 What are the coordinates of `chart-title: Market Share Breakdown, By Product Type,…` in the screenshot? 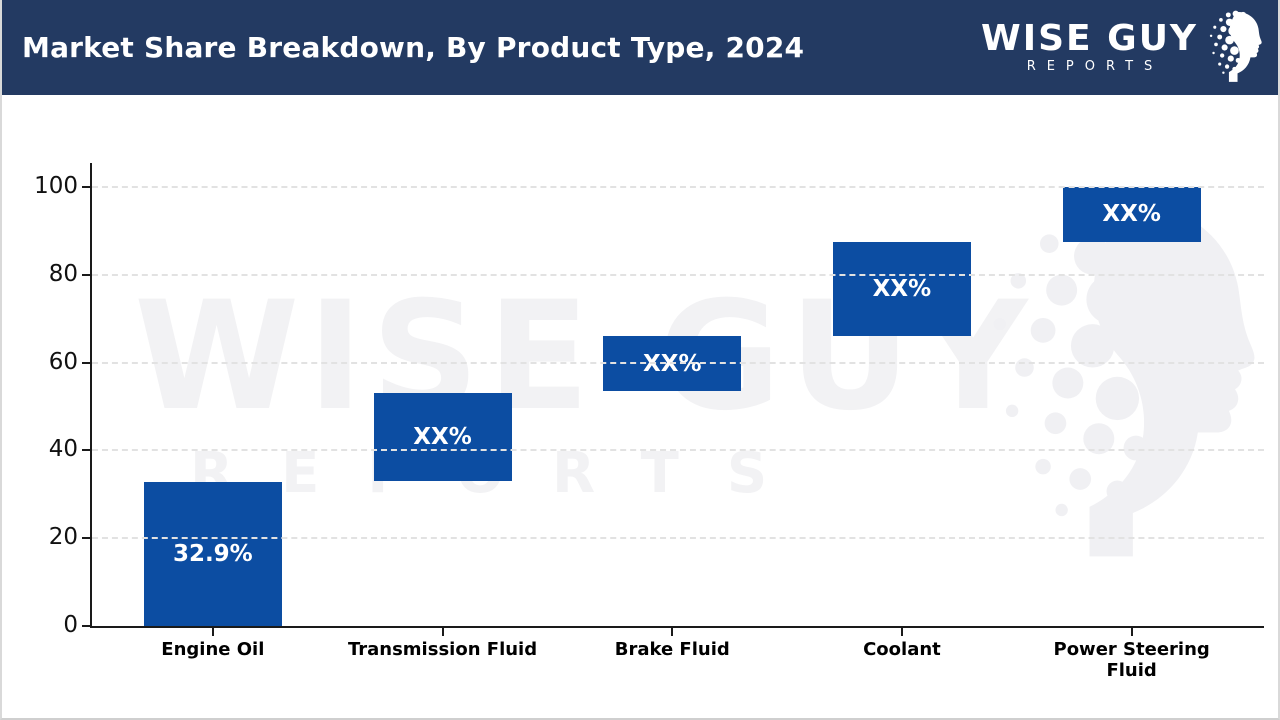 It's located at (413, 47).